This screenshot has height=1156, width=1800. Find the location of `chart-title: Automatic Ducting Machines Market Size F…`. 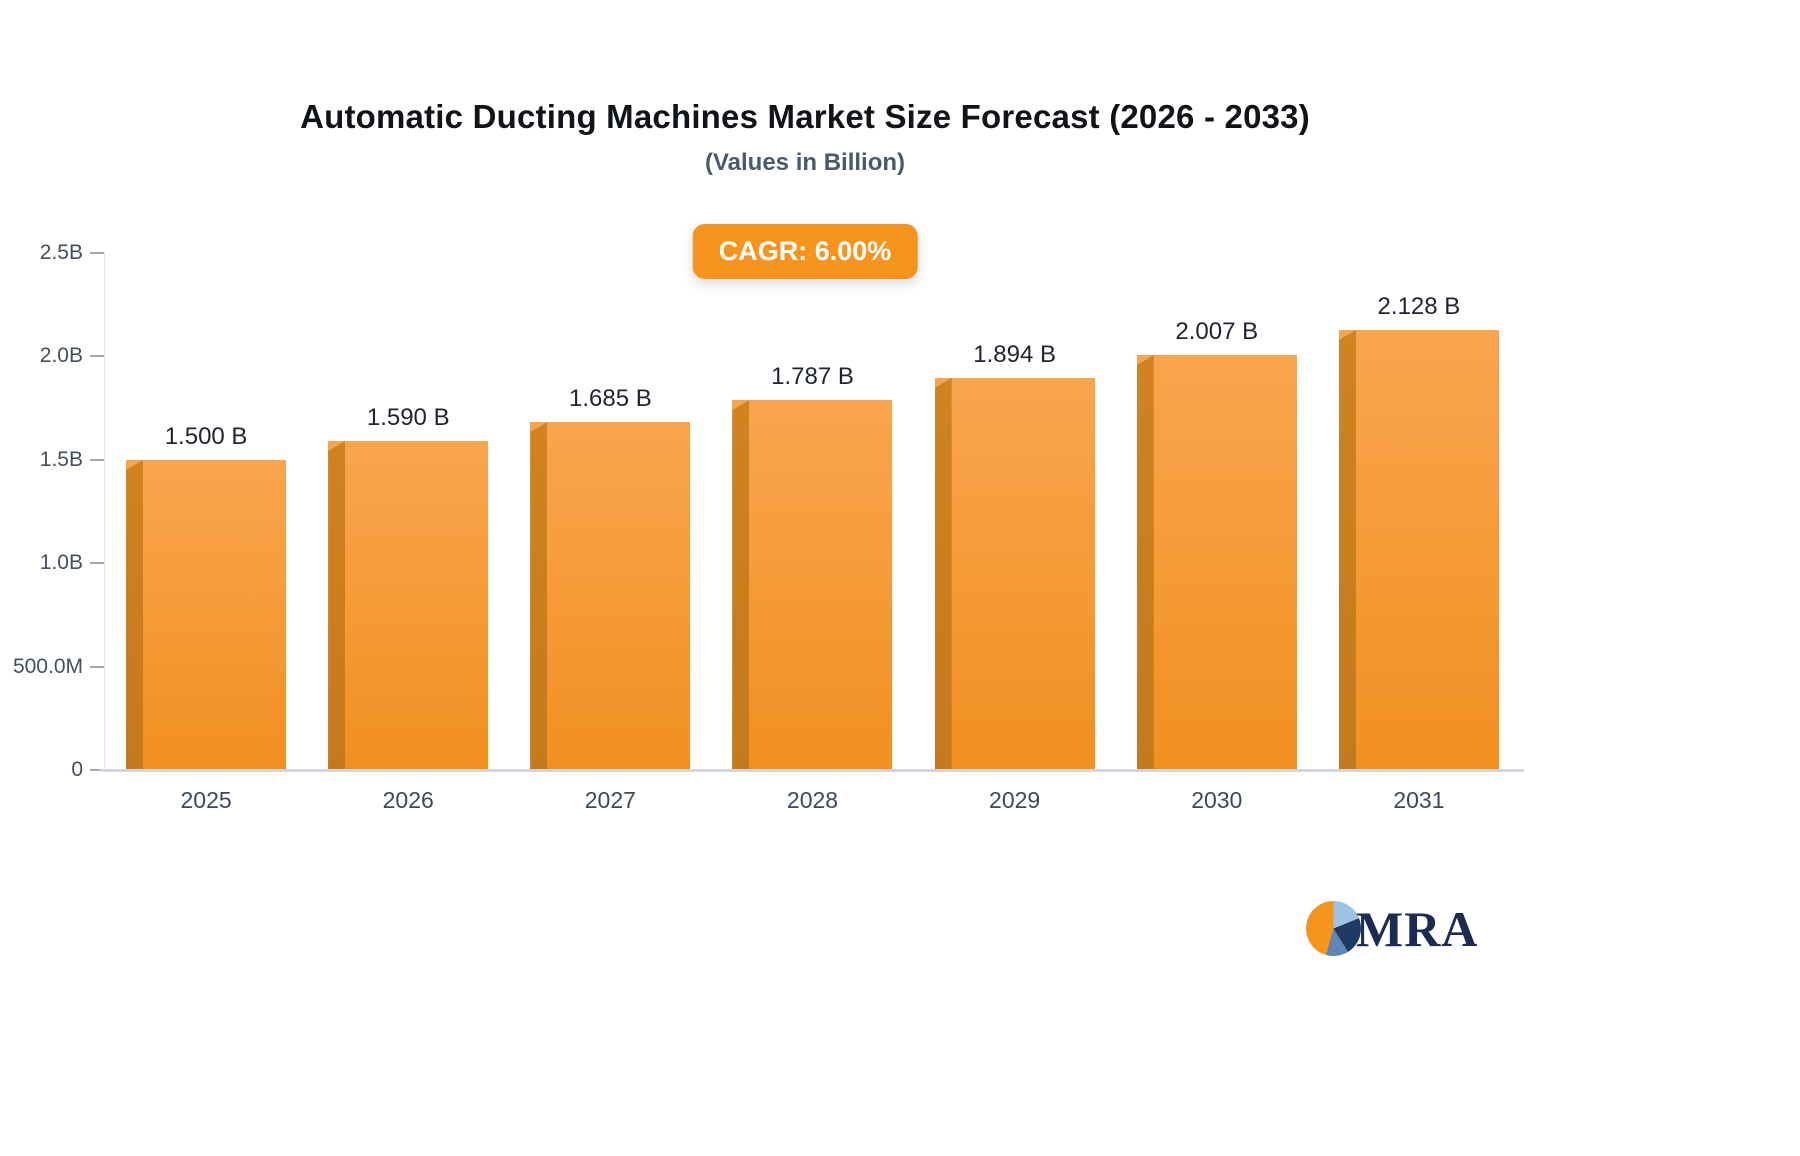

chart-title: Automatic Ducting Machines Market Size F… is located at coordinates (805, 116).